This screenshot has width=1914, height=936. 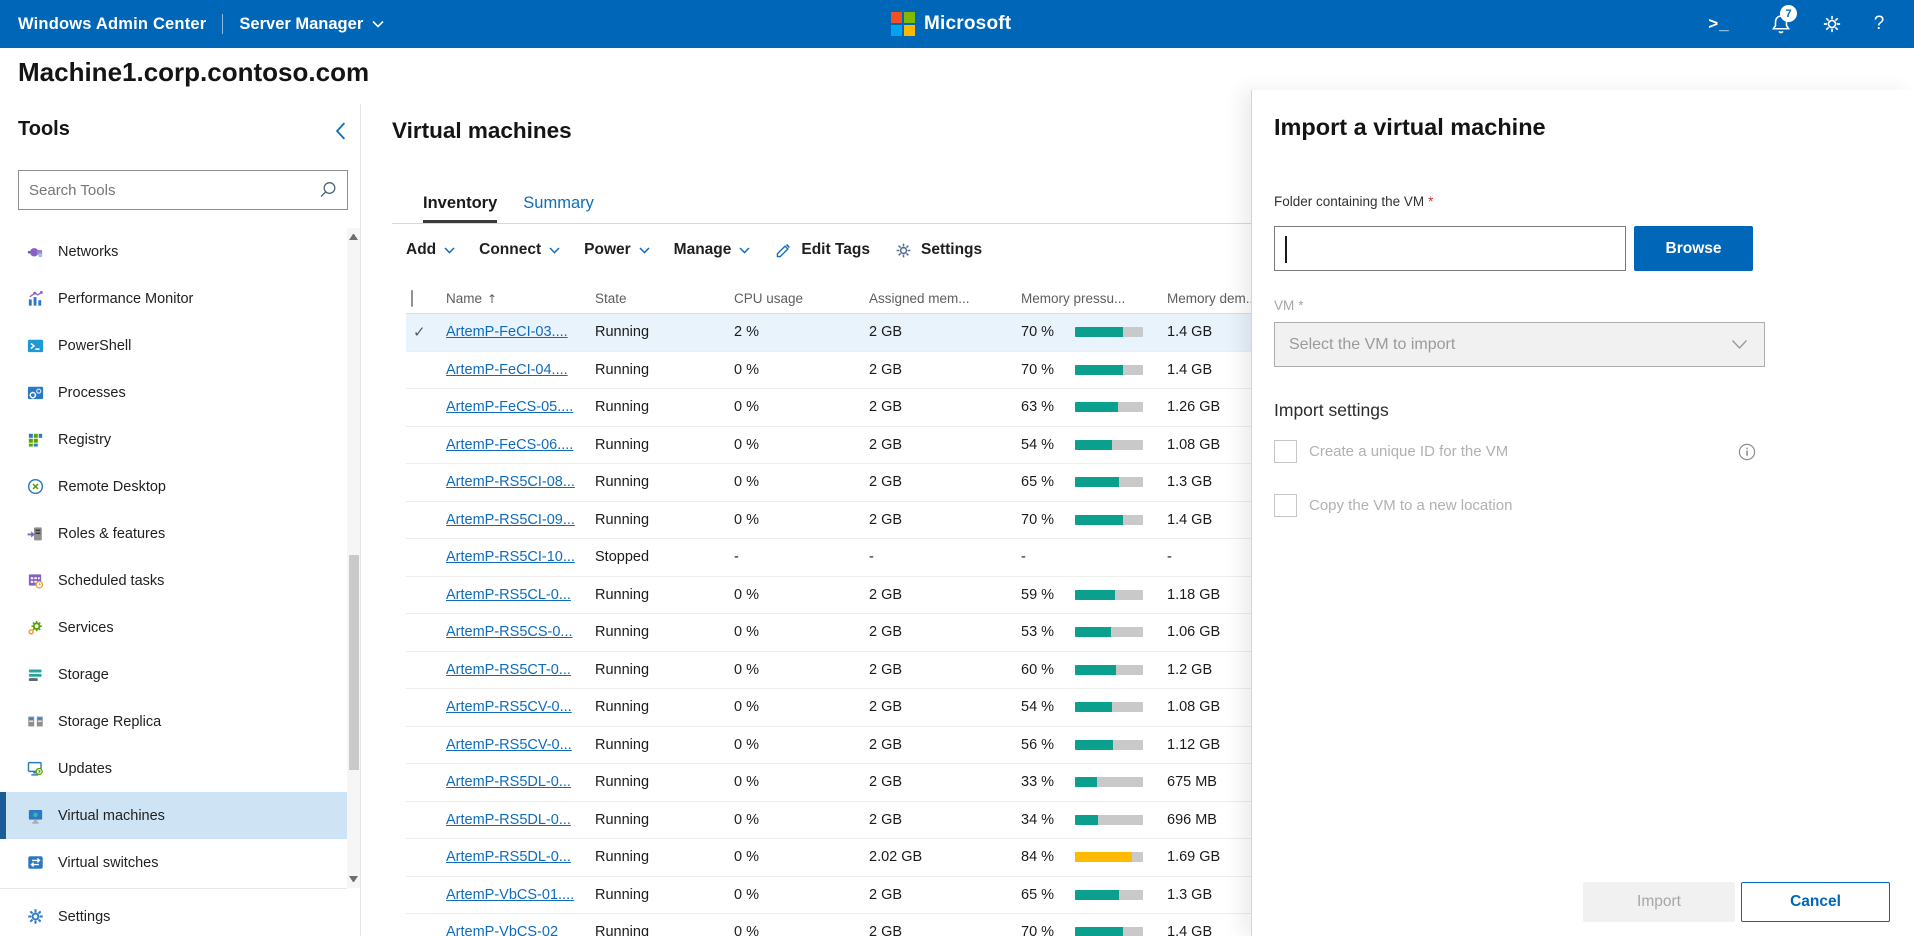 I want to click on vm-select-dropdown: Select the VM to import, so click(x=1519, y=344).